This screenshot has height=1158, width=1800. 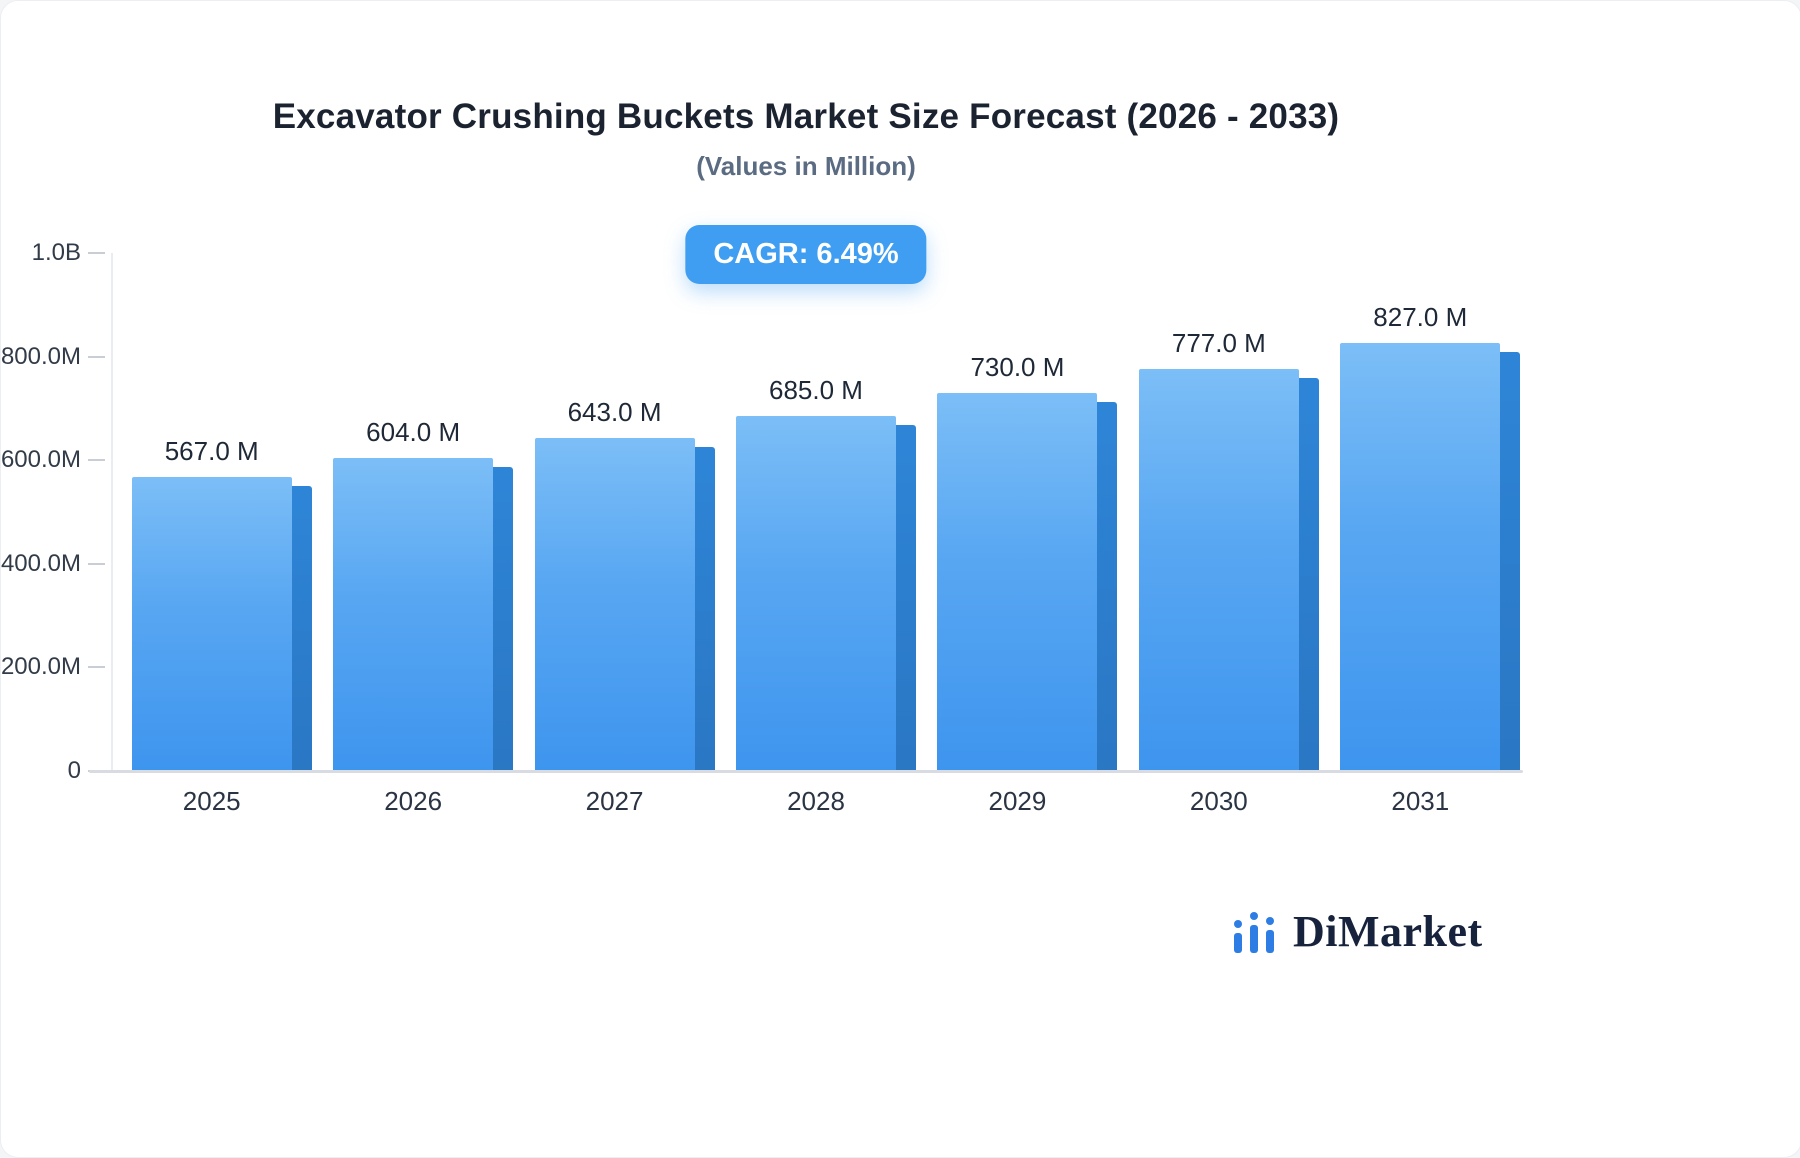 I want to click on x-axis-line, so click(x=806, y=771).